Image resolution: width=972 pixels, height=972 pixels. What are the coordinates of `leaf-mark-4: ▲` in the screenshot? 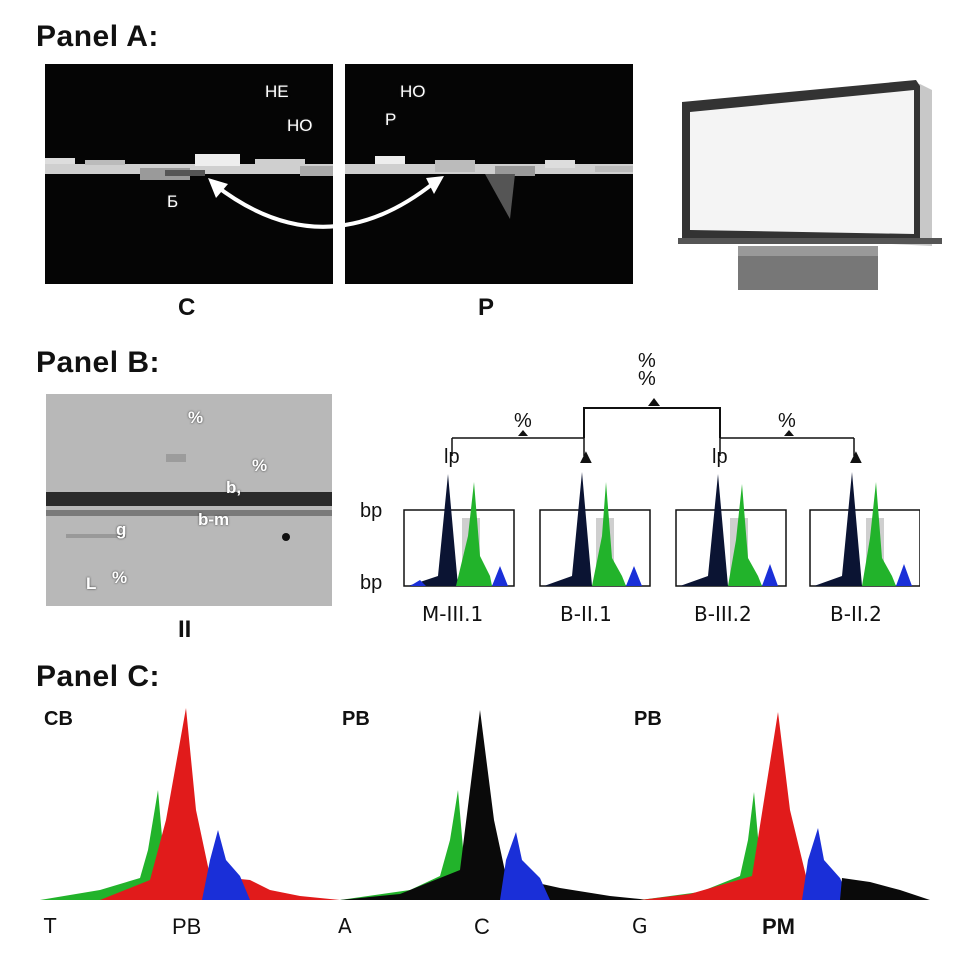 It's located at (856, 457).